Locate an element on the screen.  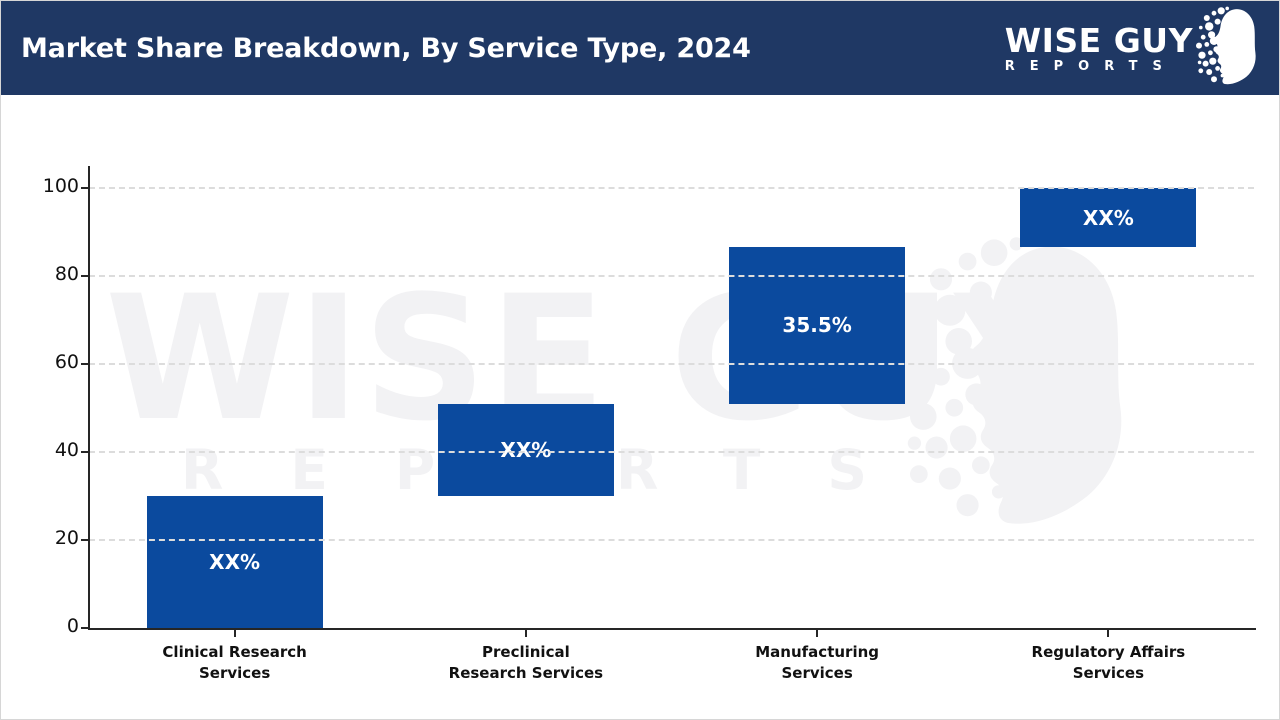
x-axis-label-2: Manufacturing Services is located at coordinates (817, 663).